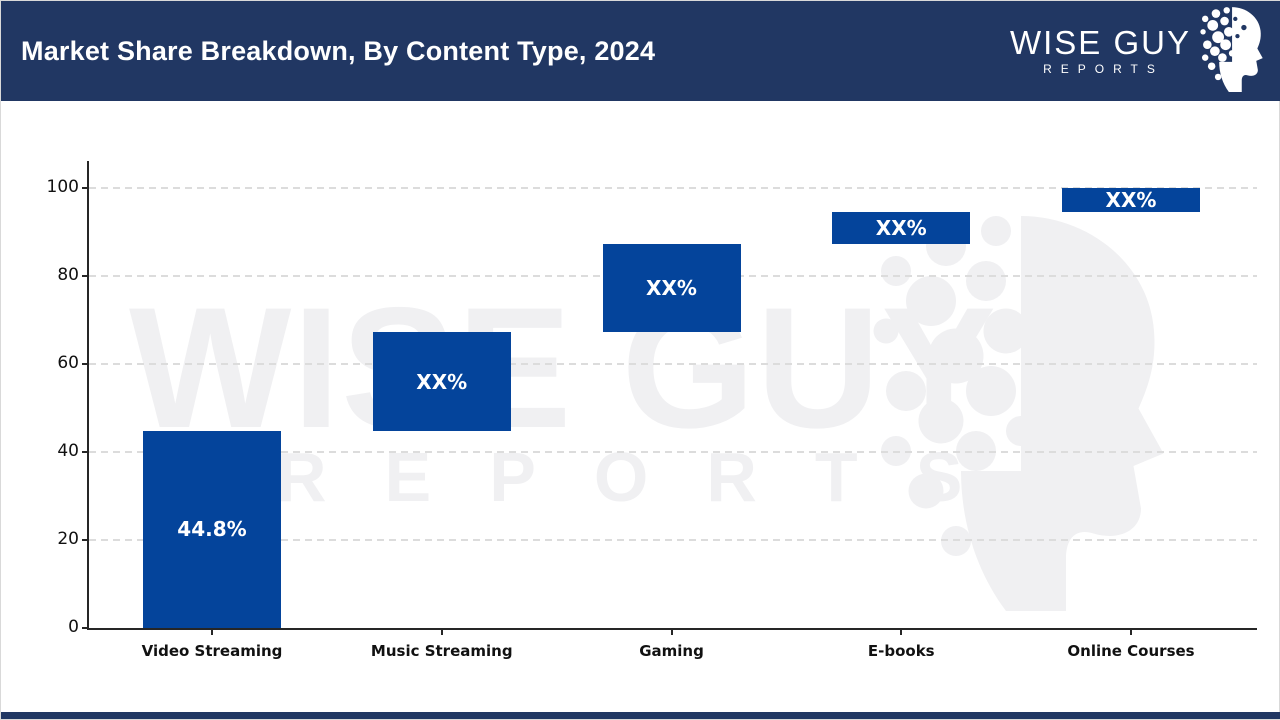  Describe the element at coordinates (1103, 69) in the screenshot. I see `logo-brand-sub: REPORTS` at that location.